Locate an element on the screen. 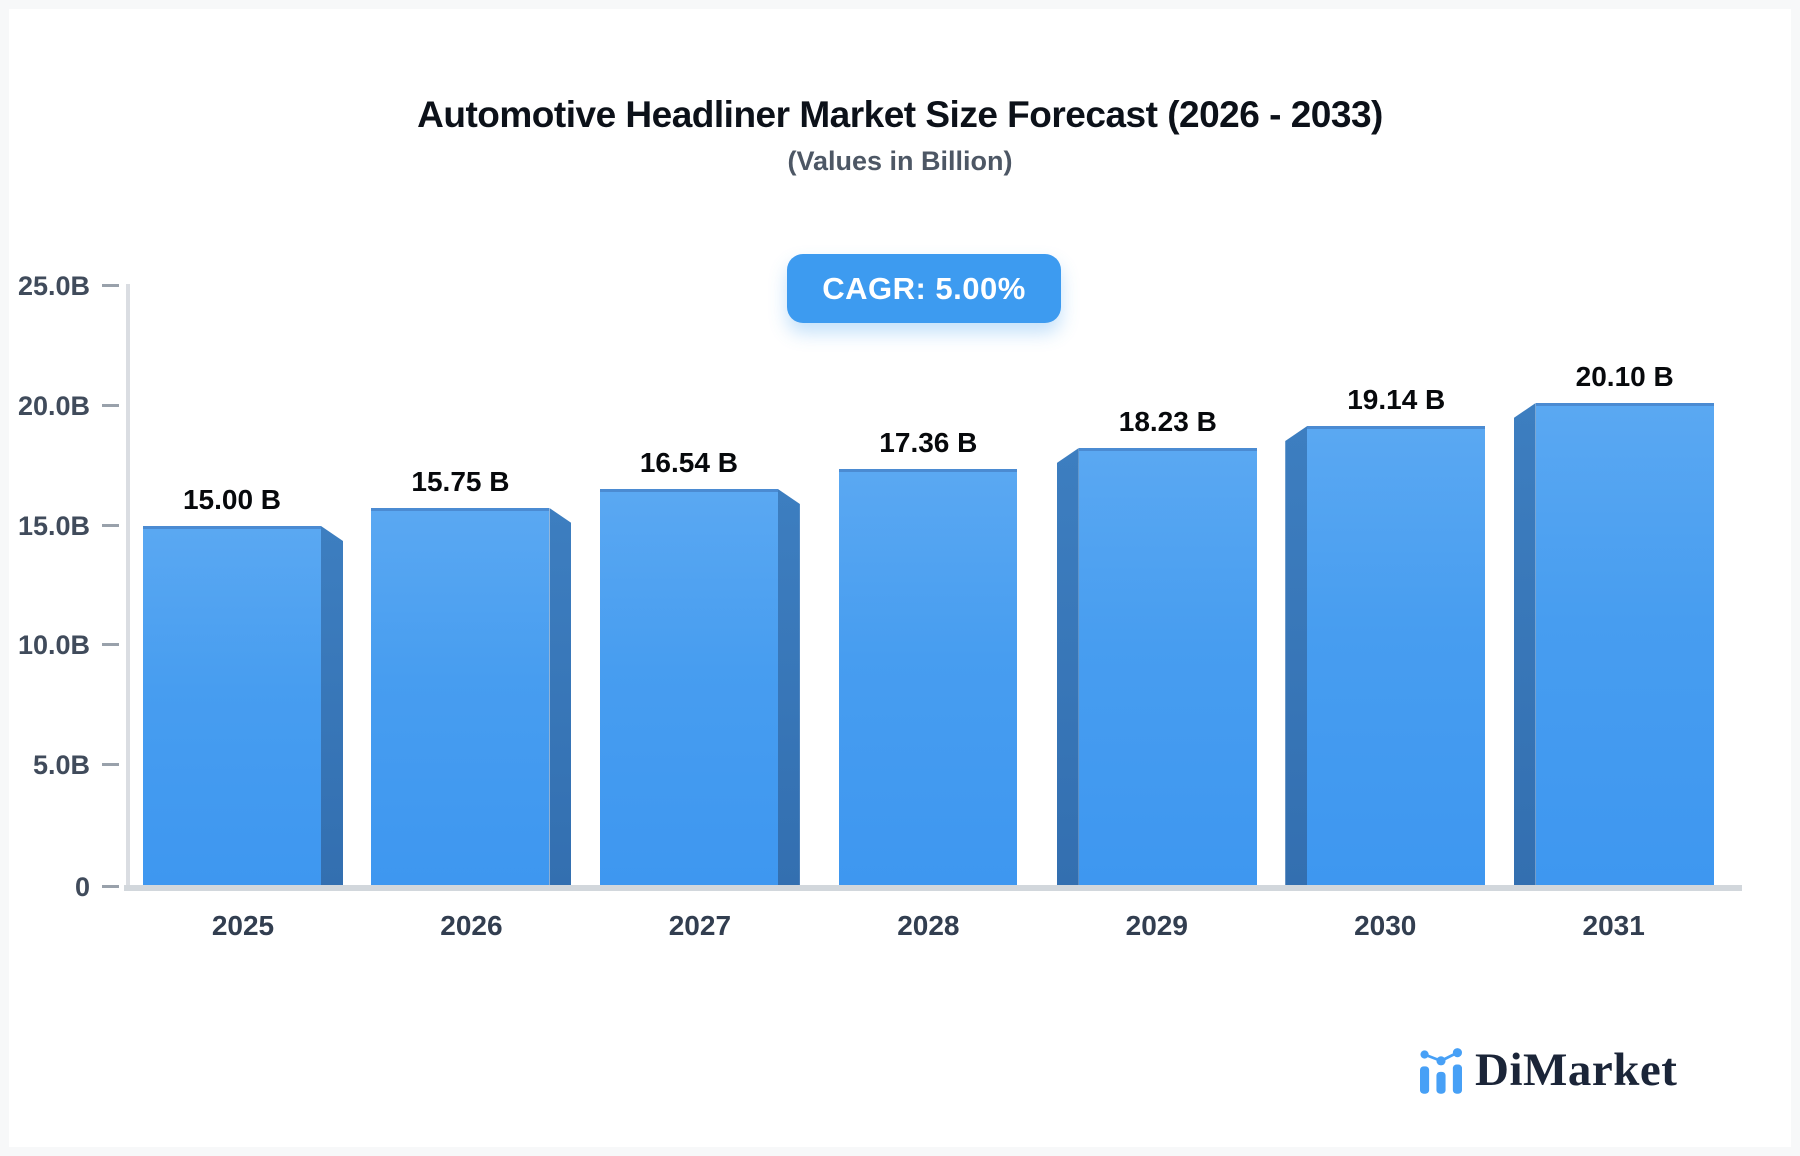 Image resolution: width=1800 pixels, height=1156 pixels. x-tick-label: 2029 is located at coordinates (1156, 925).